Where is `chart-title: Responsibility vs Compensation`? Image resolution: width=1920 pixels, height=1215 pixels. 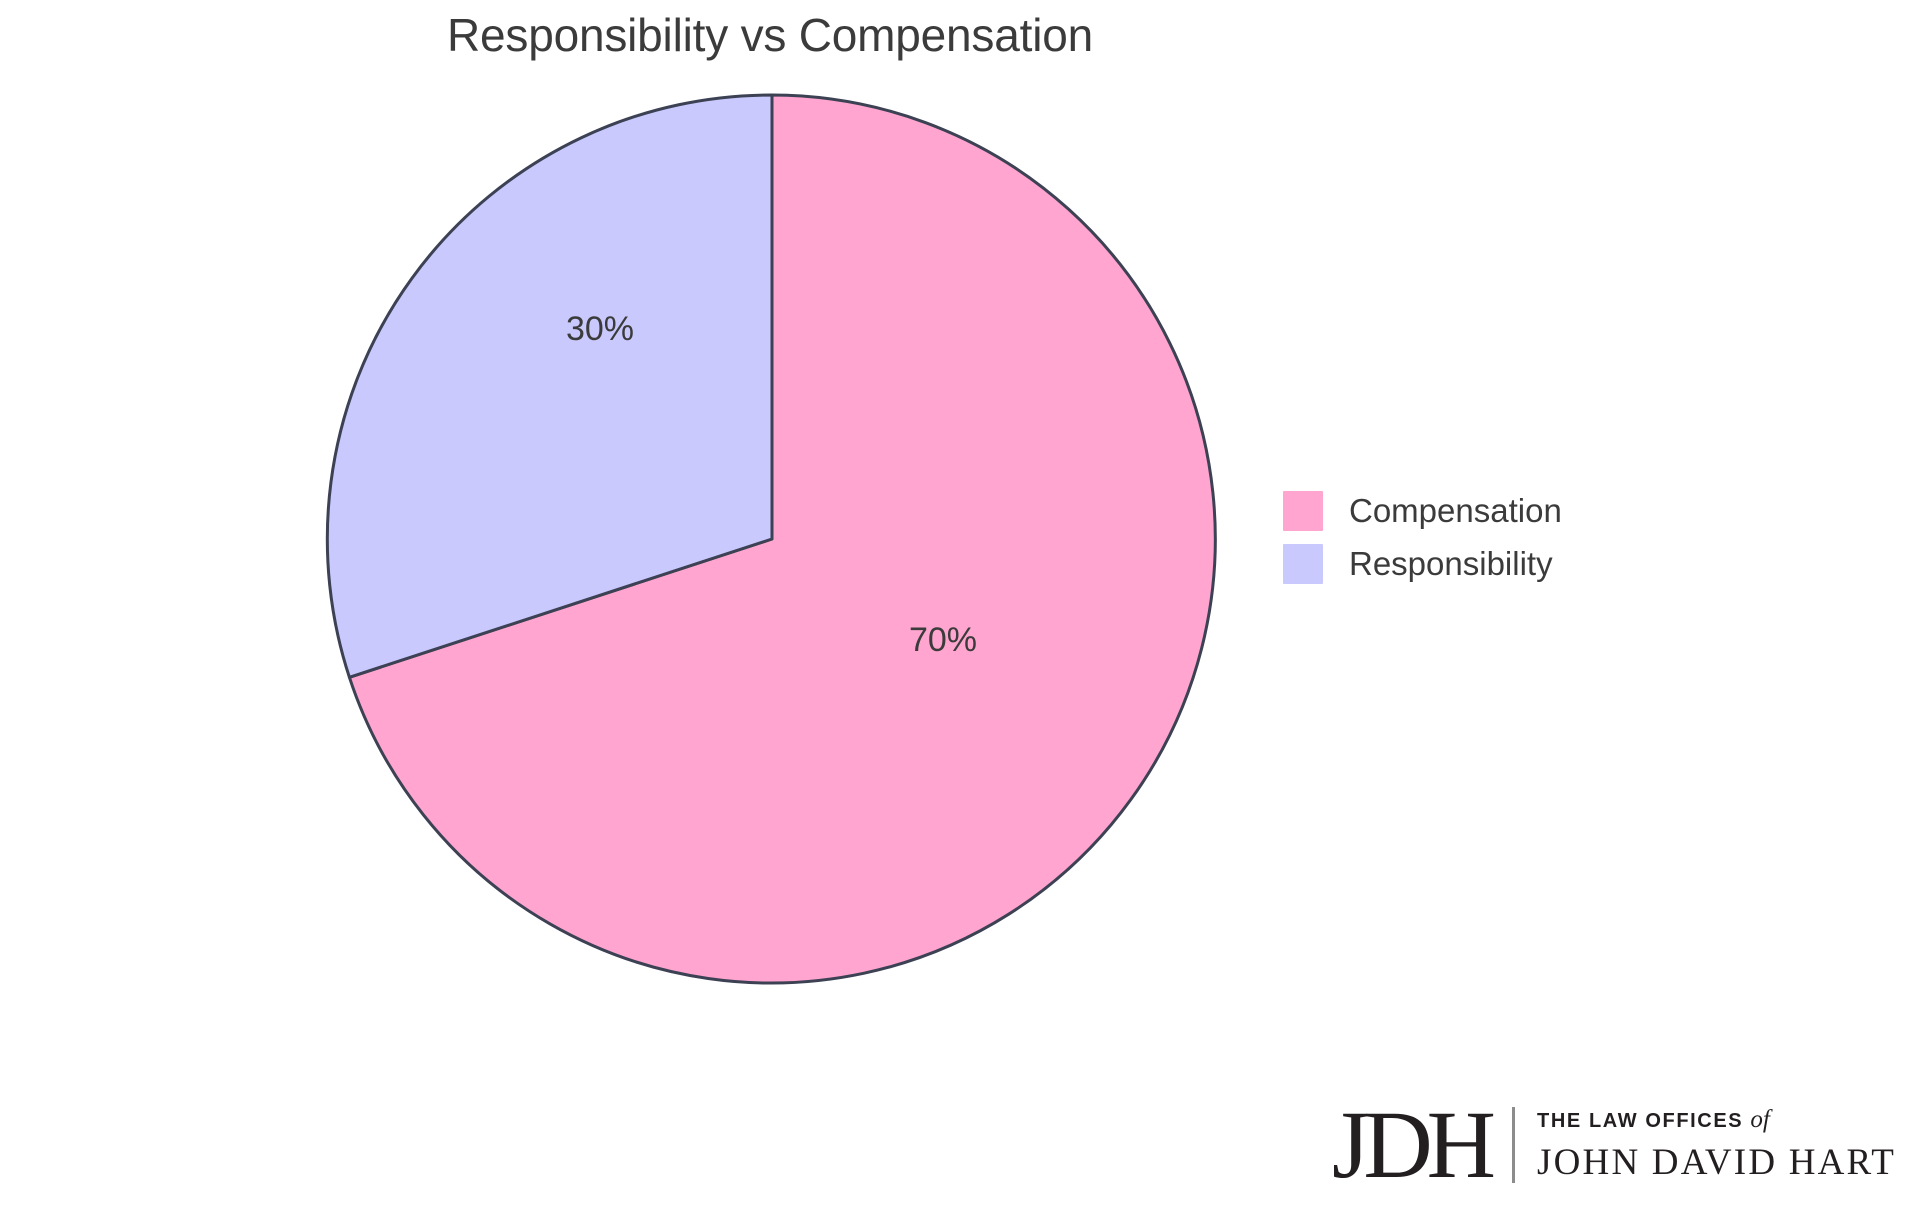 chart-title: Responsibility vs Compensation is located at coordinates (770, 35).